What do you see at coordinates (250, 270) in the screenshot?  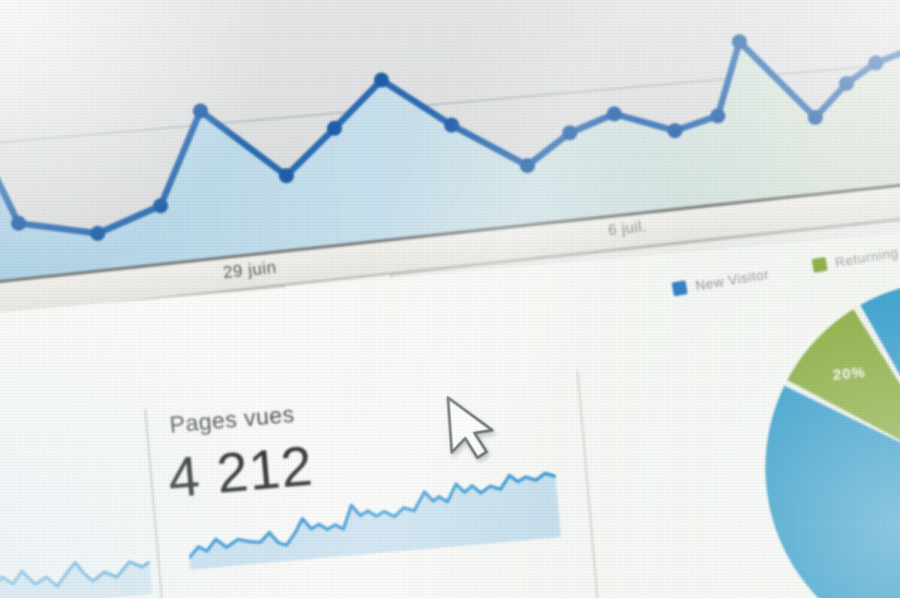 I see `axis-tick-29-juin: 29 juin` at bounding box center [250, 270].